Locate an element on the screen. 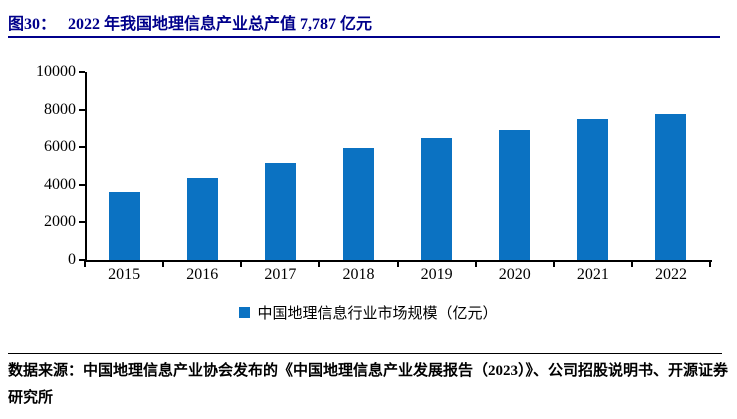  y-axis-label: 2000 is located at coordinates (60, 222).